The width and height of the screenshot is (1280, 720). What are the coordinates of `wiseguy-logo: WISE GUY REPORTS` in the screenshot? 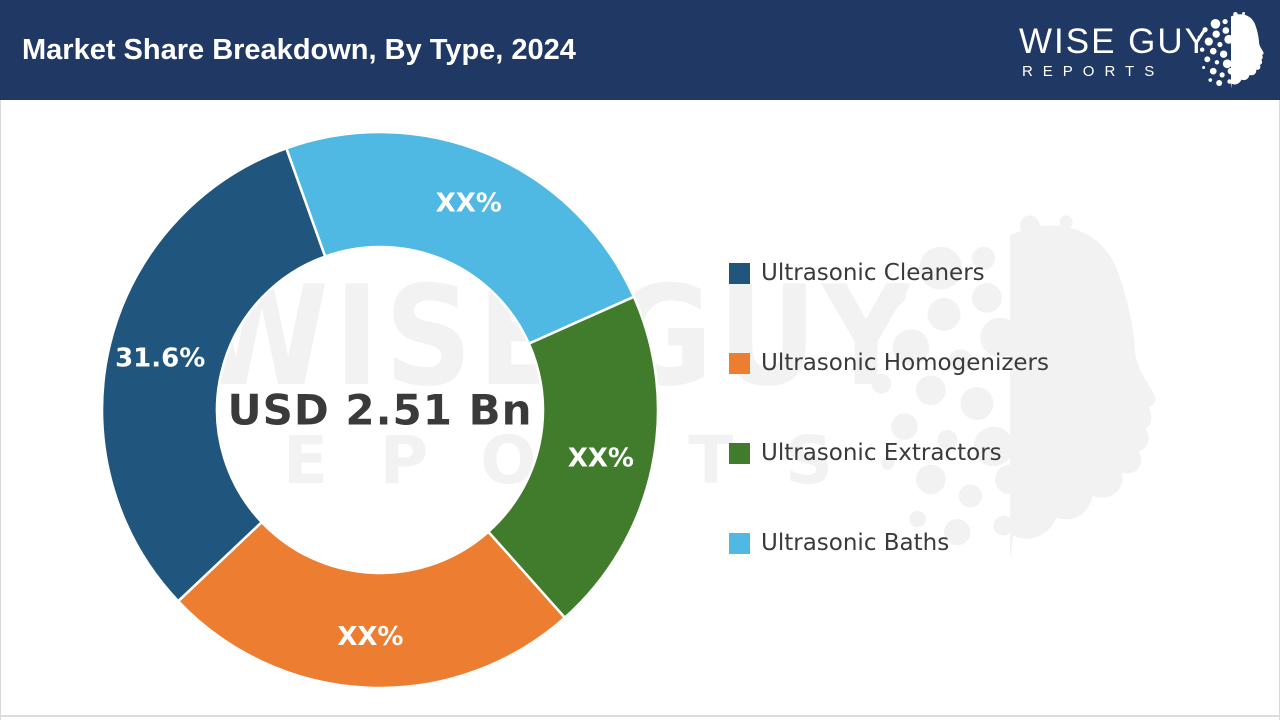 It's located at (1143, 51).